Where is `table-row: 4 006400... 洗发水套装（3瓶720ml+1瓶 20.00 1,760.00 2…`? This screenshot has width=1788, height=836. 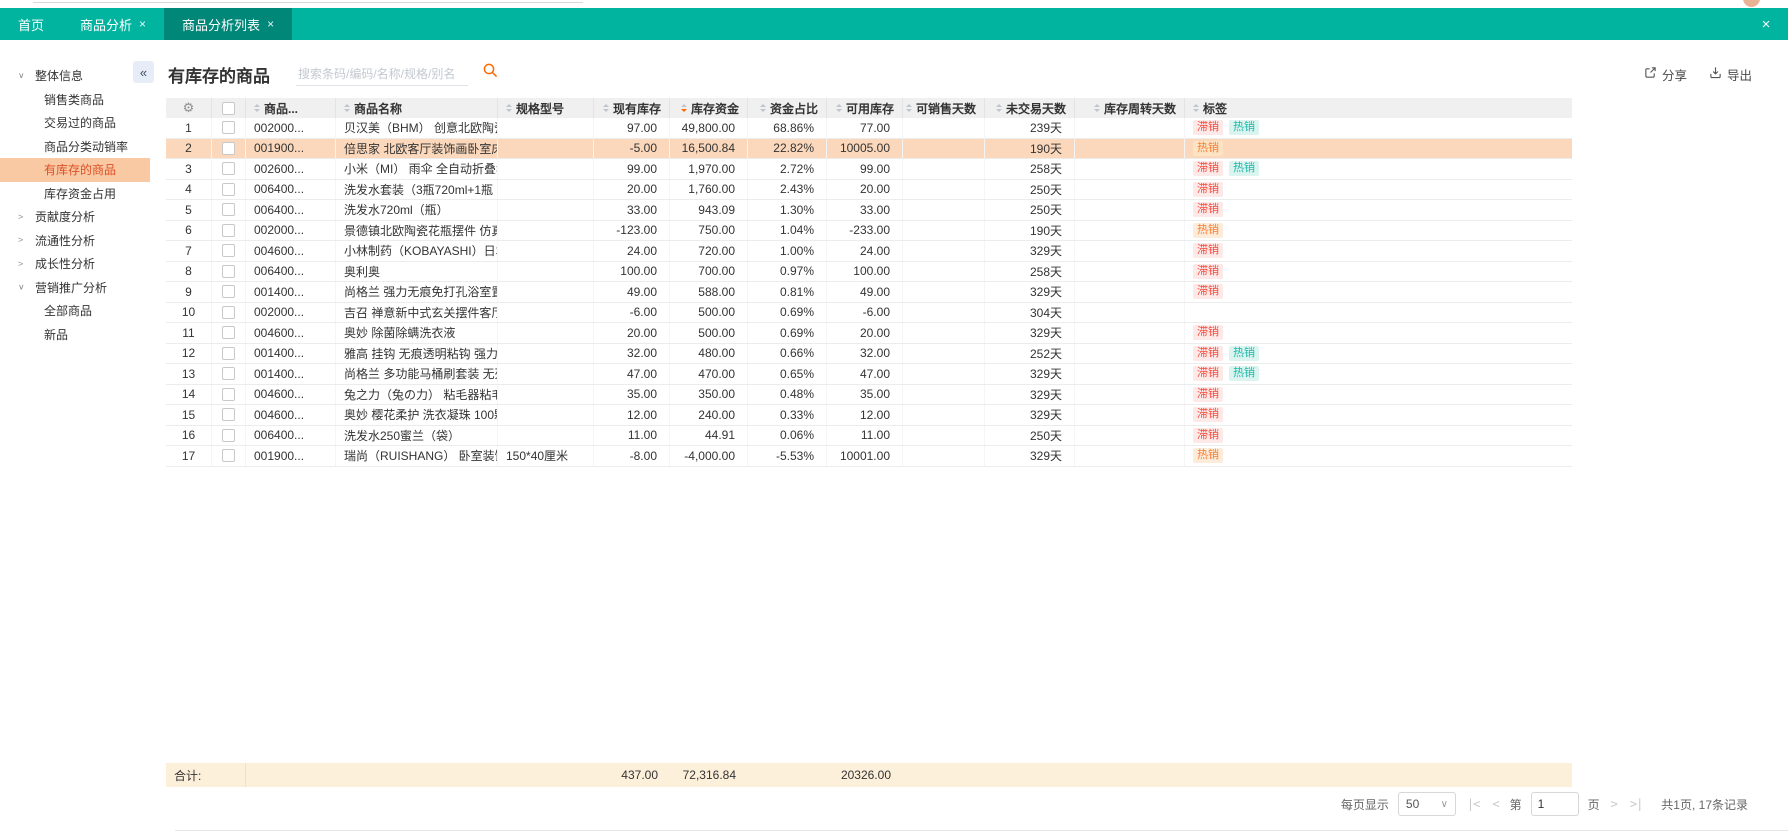
table-row: 4 006400... 洗发水套装（3瓶720ml+1瓶 20.00 1,760.00 2… is located at coordinates (869, 189).